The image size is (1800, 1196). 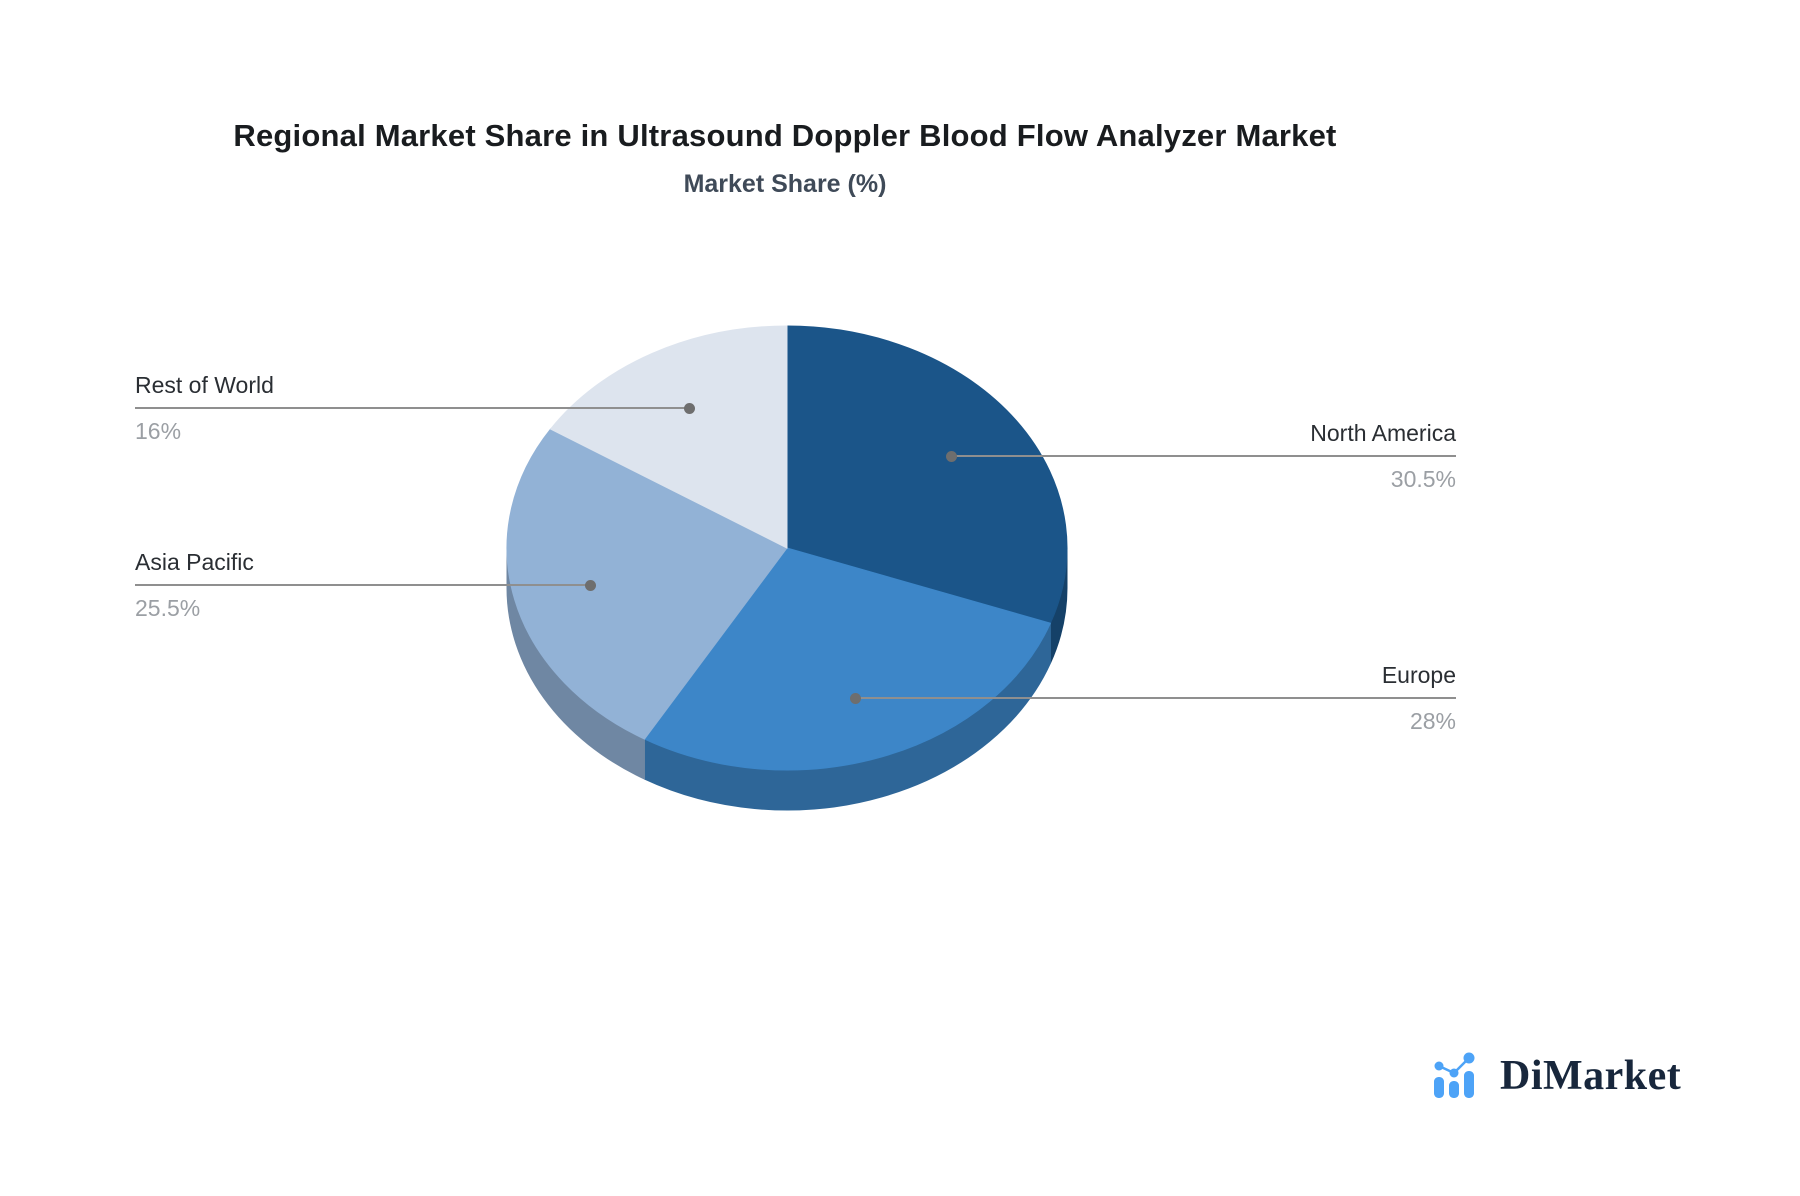 What do you see at coordinates (1454, 1075) in the screenshot?
I see `logo-icon` at bounding box center [1454, 1075].